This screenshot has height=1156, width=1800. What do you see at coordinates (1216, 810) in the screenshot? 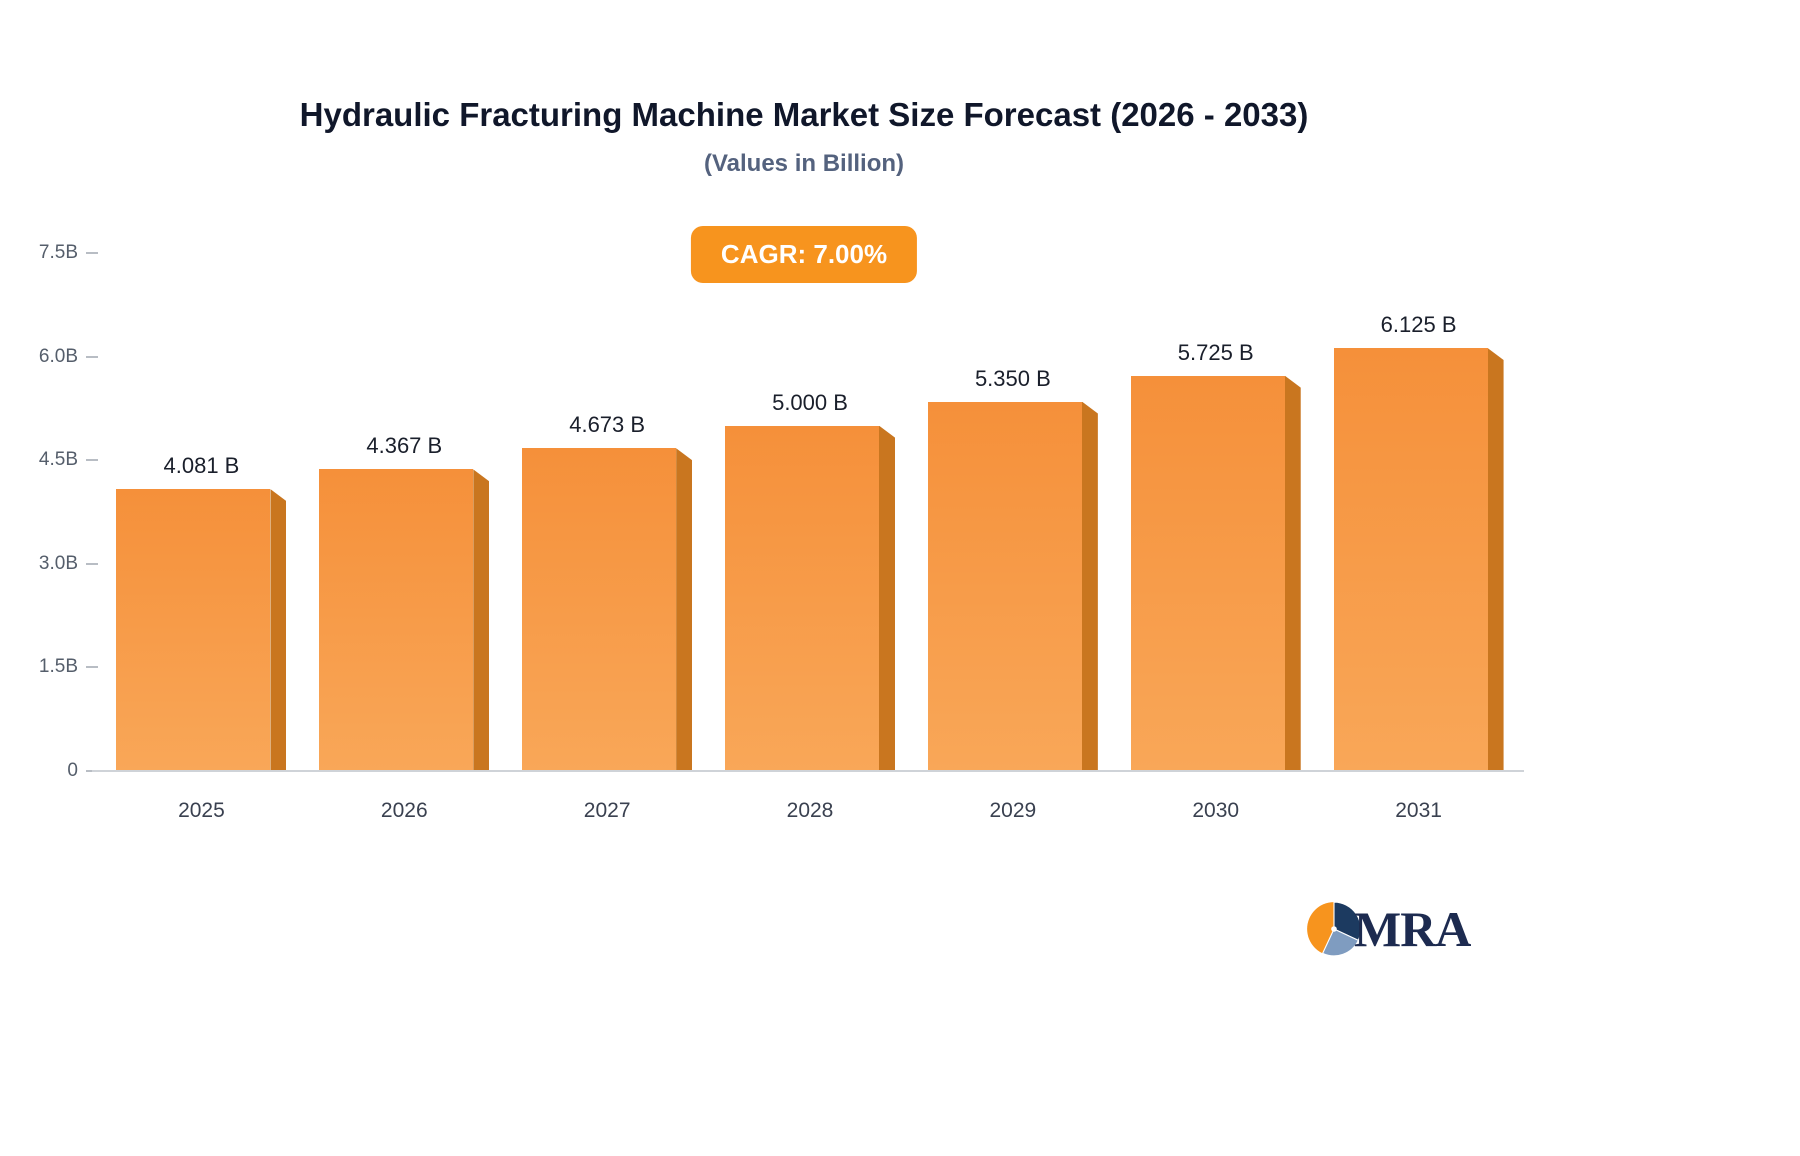
I see `x-axis-label: 2030` at bounding box center [1216, 810].